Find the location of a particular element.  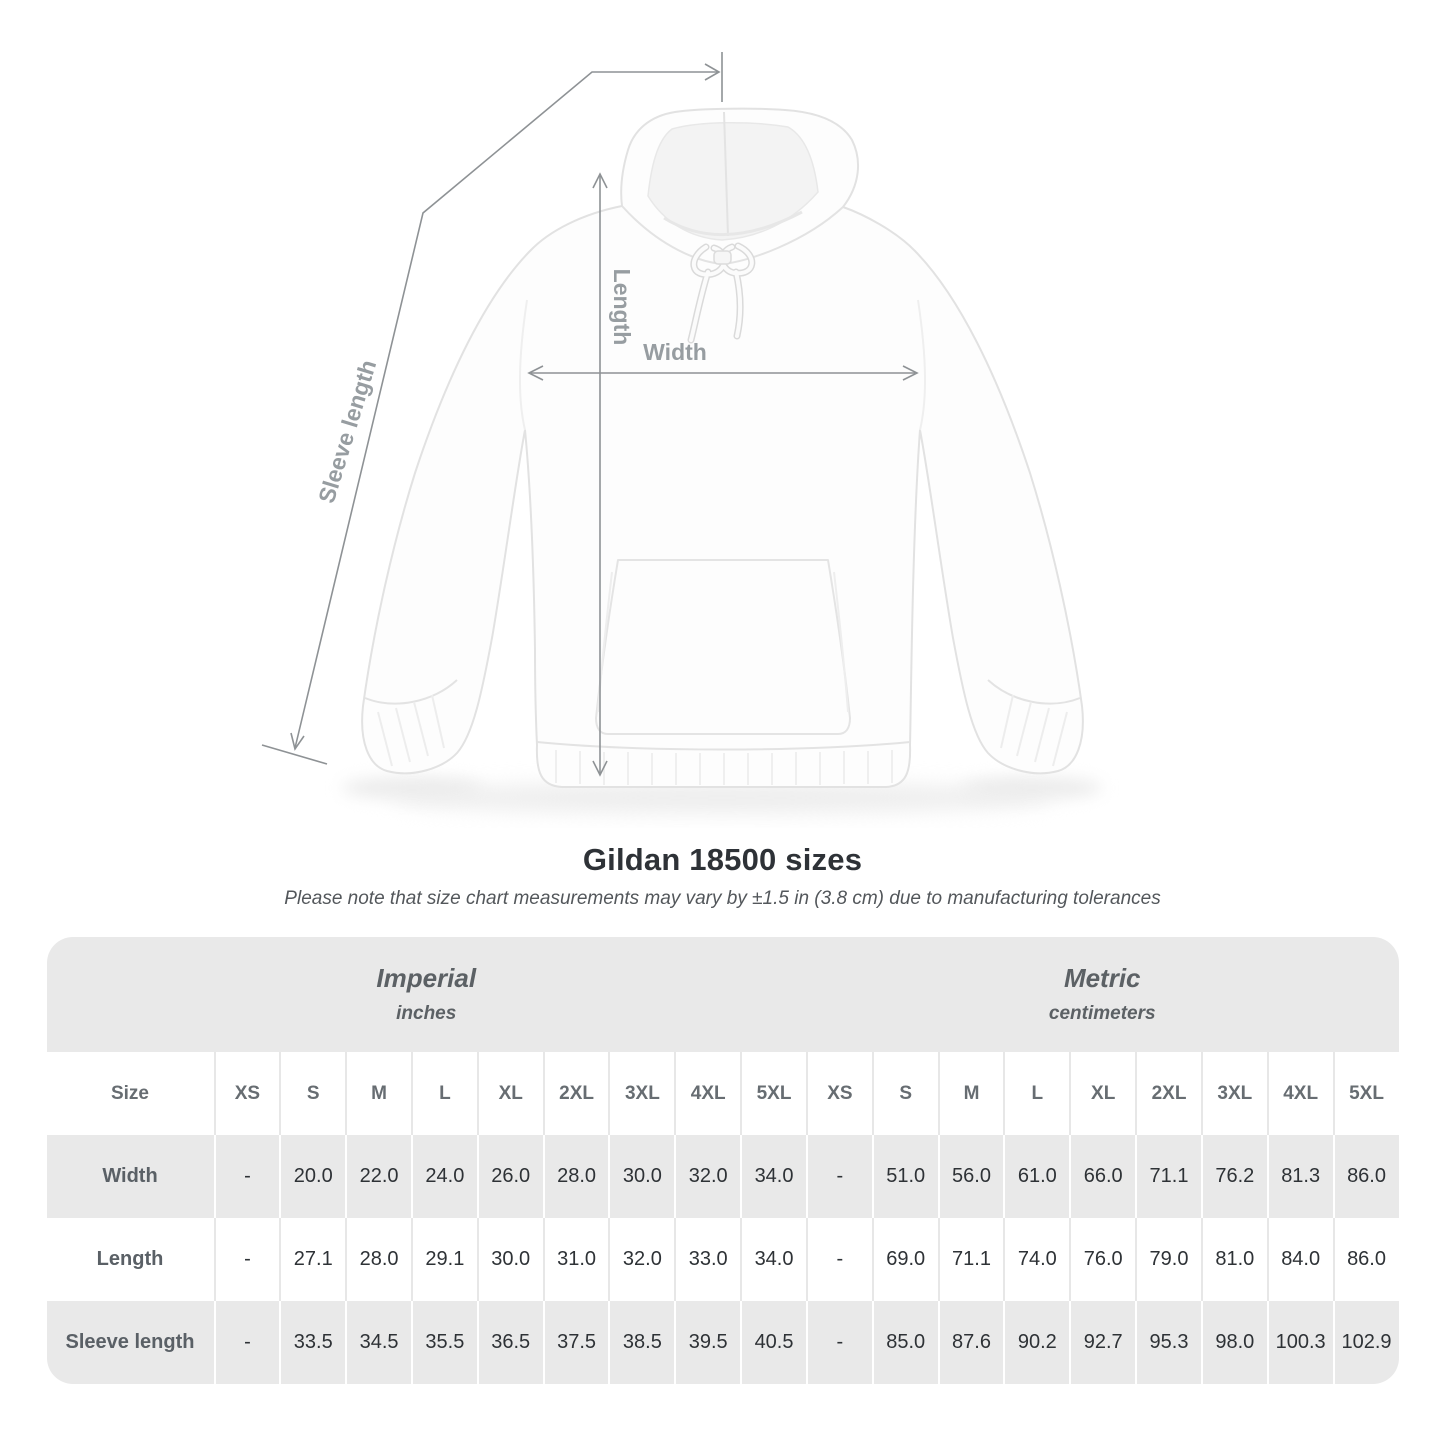

cell: 33.0 is located at coordinates (707, 1259).